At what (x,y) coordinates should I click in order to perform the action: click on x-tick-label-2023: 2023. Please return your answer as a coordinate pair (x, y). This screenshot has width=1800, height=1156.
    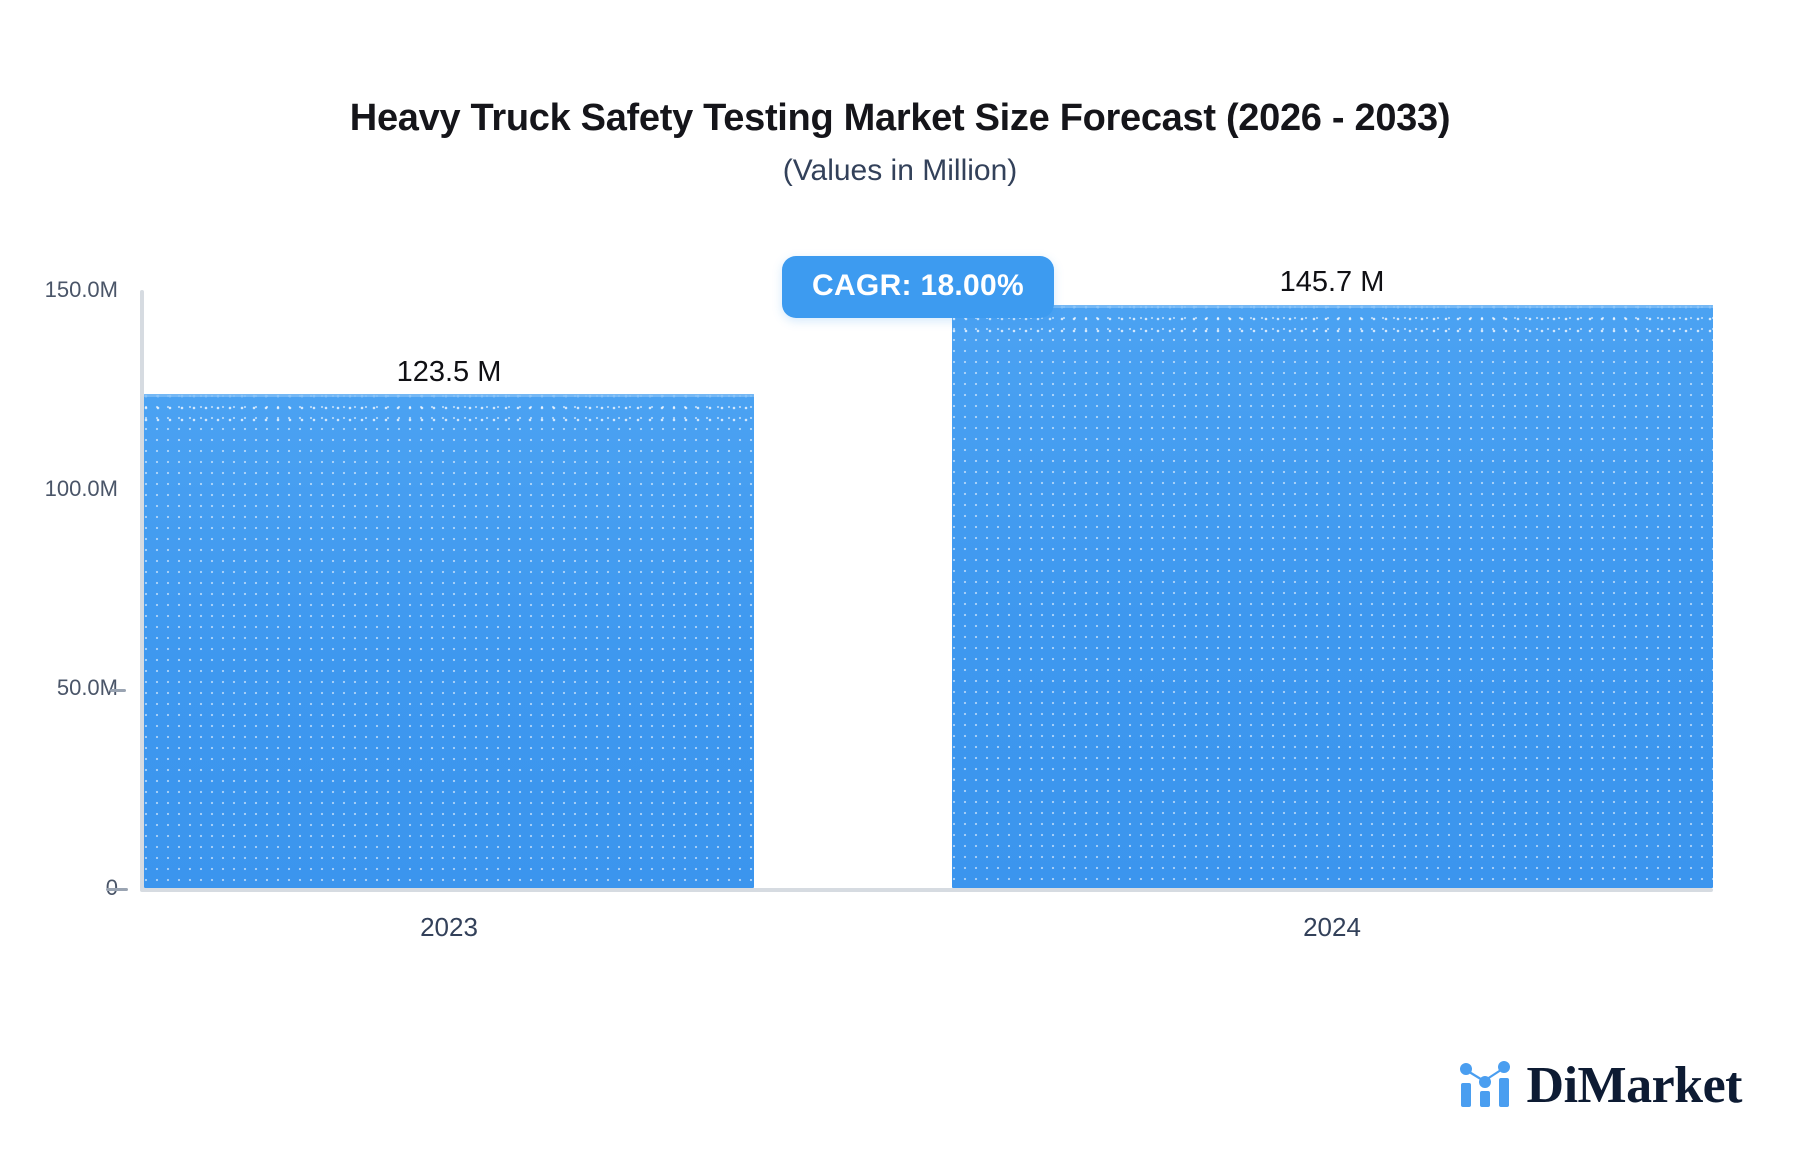
    Looking at the image, I should click on (449, 927).